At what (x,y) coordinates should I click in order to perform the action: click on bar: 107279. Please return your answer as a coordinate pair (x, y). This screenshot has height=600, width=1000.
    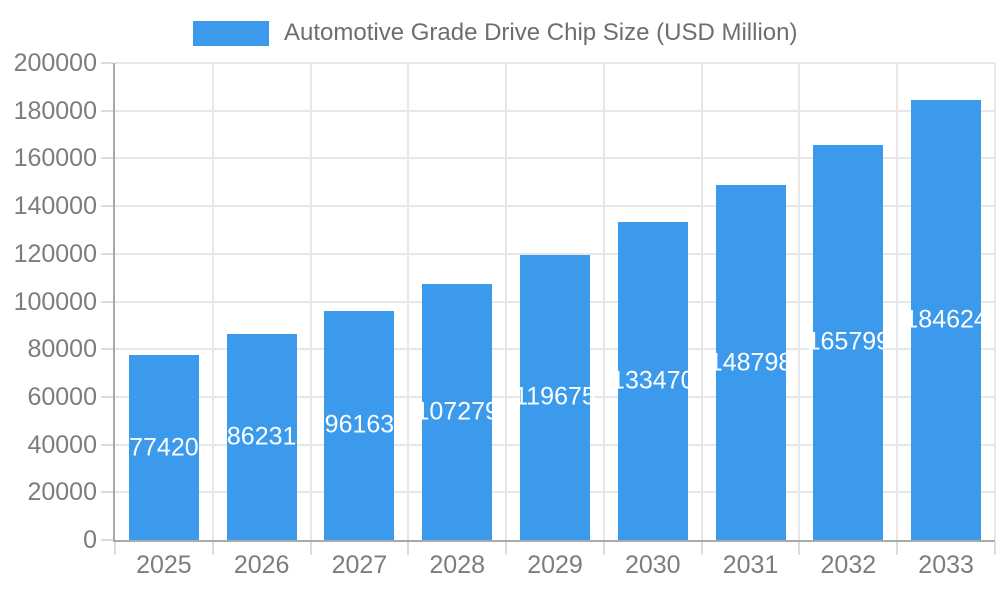
    Looking at the image, I should click on (457, 412).